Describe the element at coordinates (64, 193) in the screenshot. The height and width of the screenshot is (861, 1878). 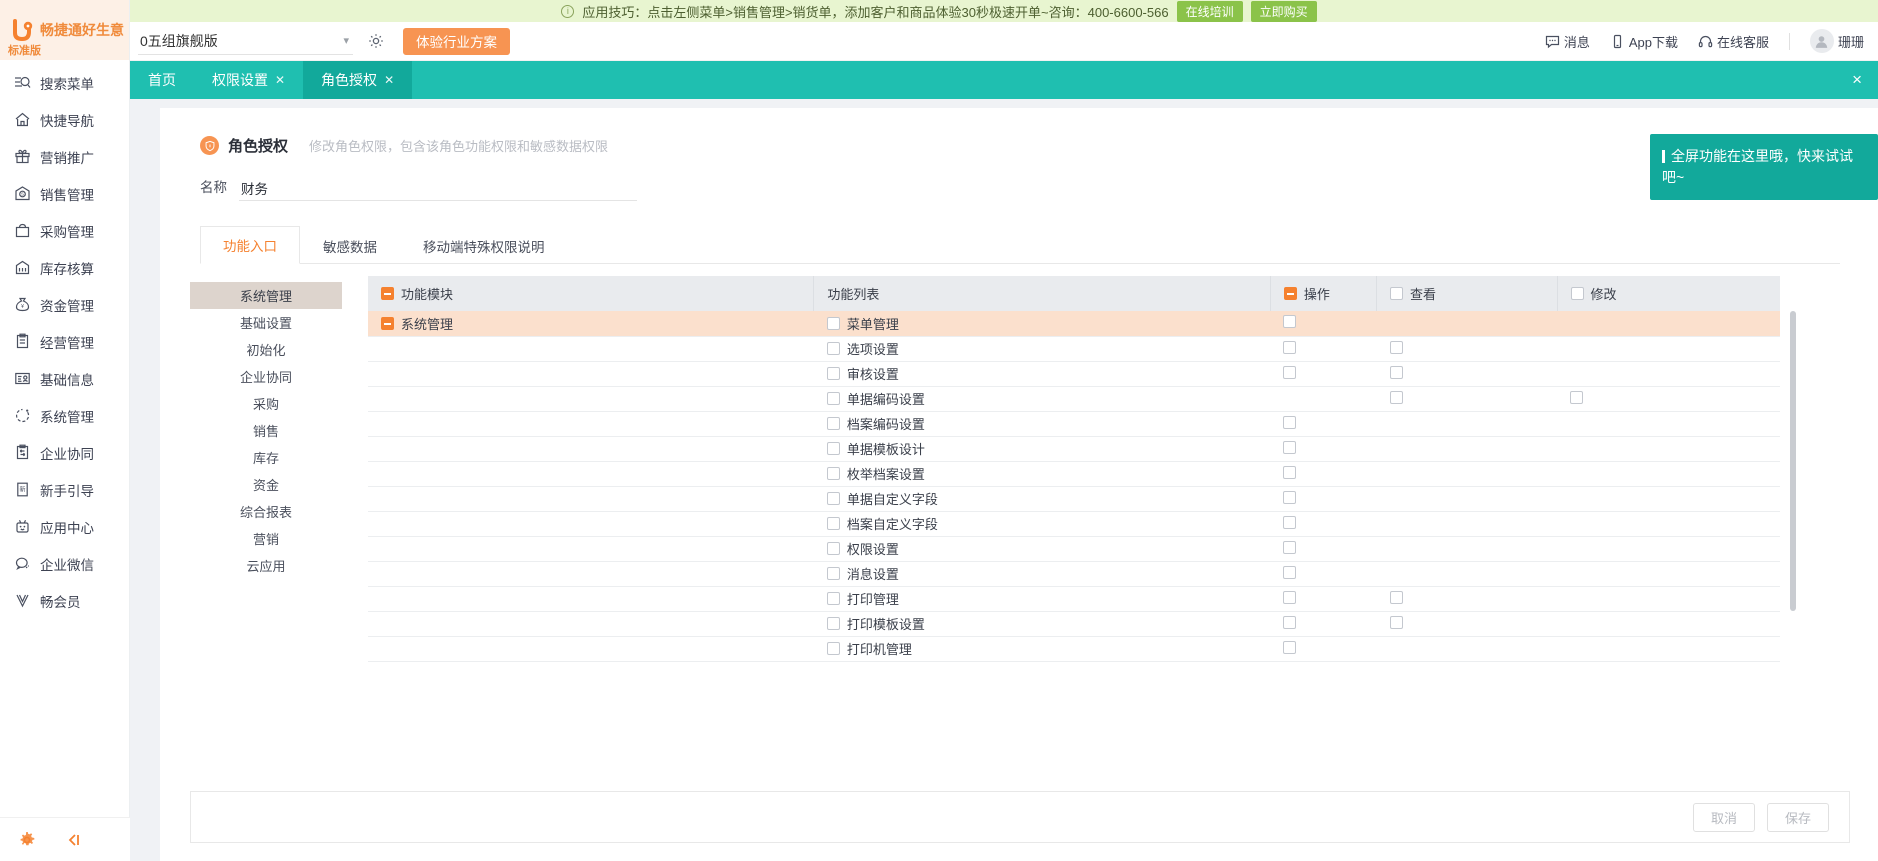
I see `sidebar-item-sales: S 销售管理` at that location.